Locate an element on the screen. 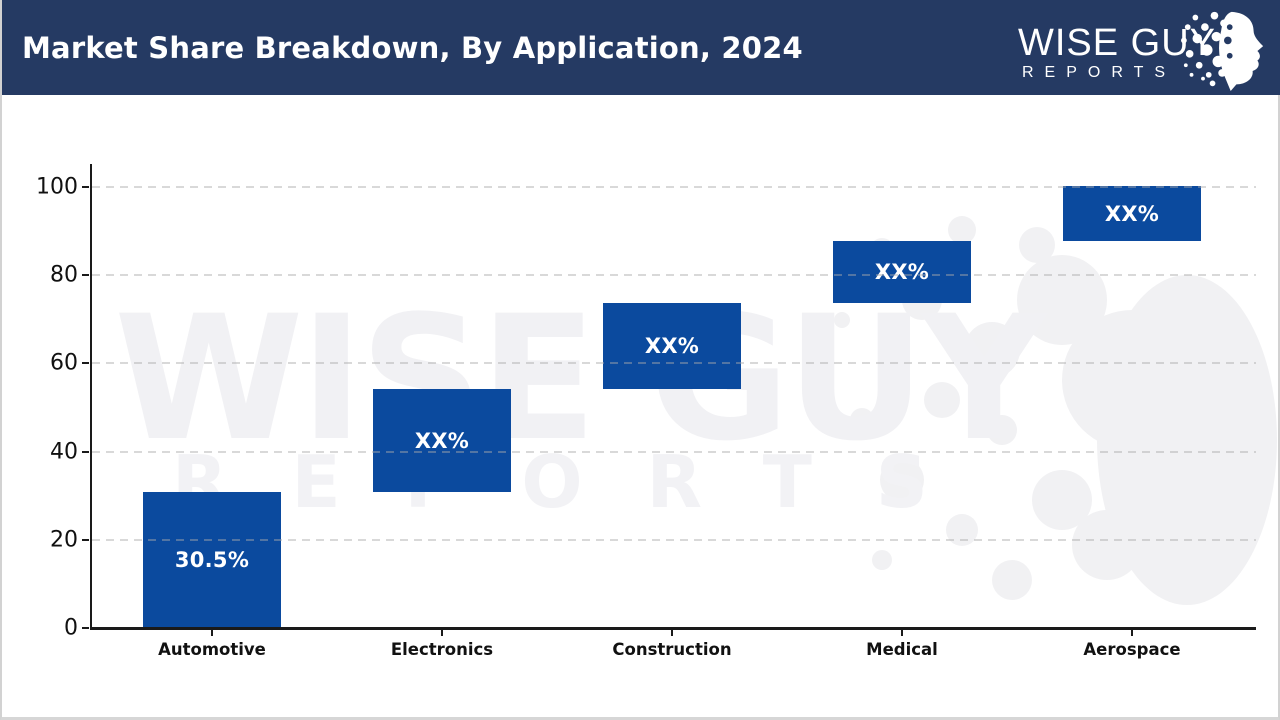  y-axis-line is located at coordinates (91, 396).